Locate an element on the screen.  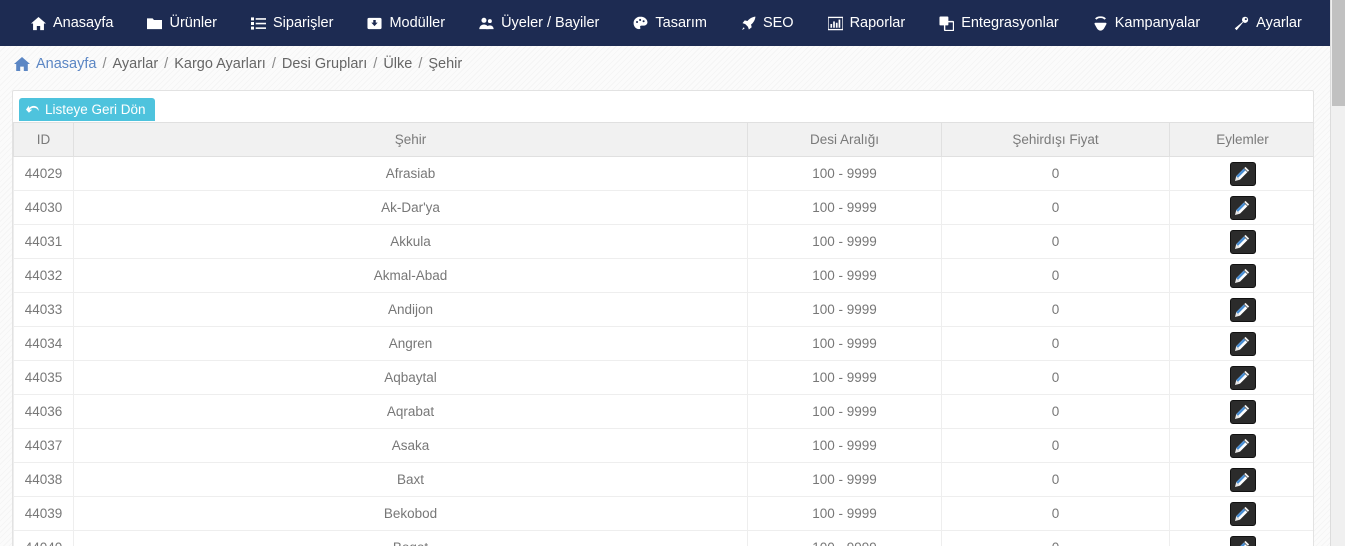
column-header-desi: Desi Aralığı is located at coordinates (844, 139).